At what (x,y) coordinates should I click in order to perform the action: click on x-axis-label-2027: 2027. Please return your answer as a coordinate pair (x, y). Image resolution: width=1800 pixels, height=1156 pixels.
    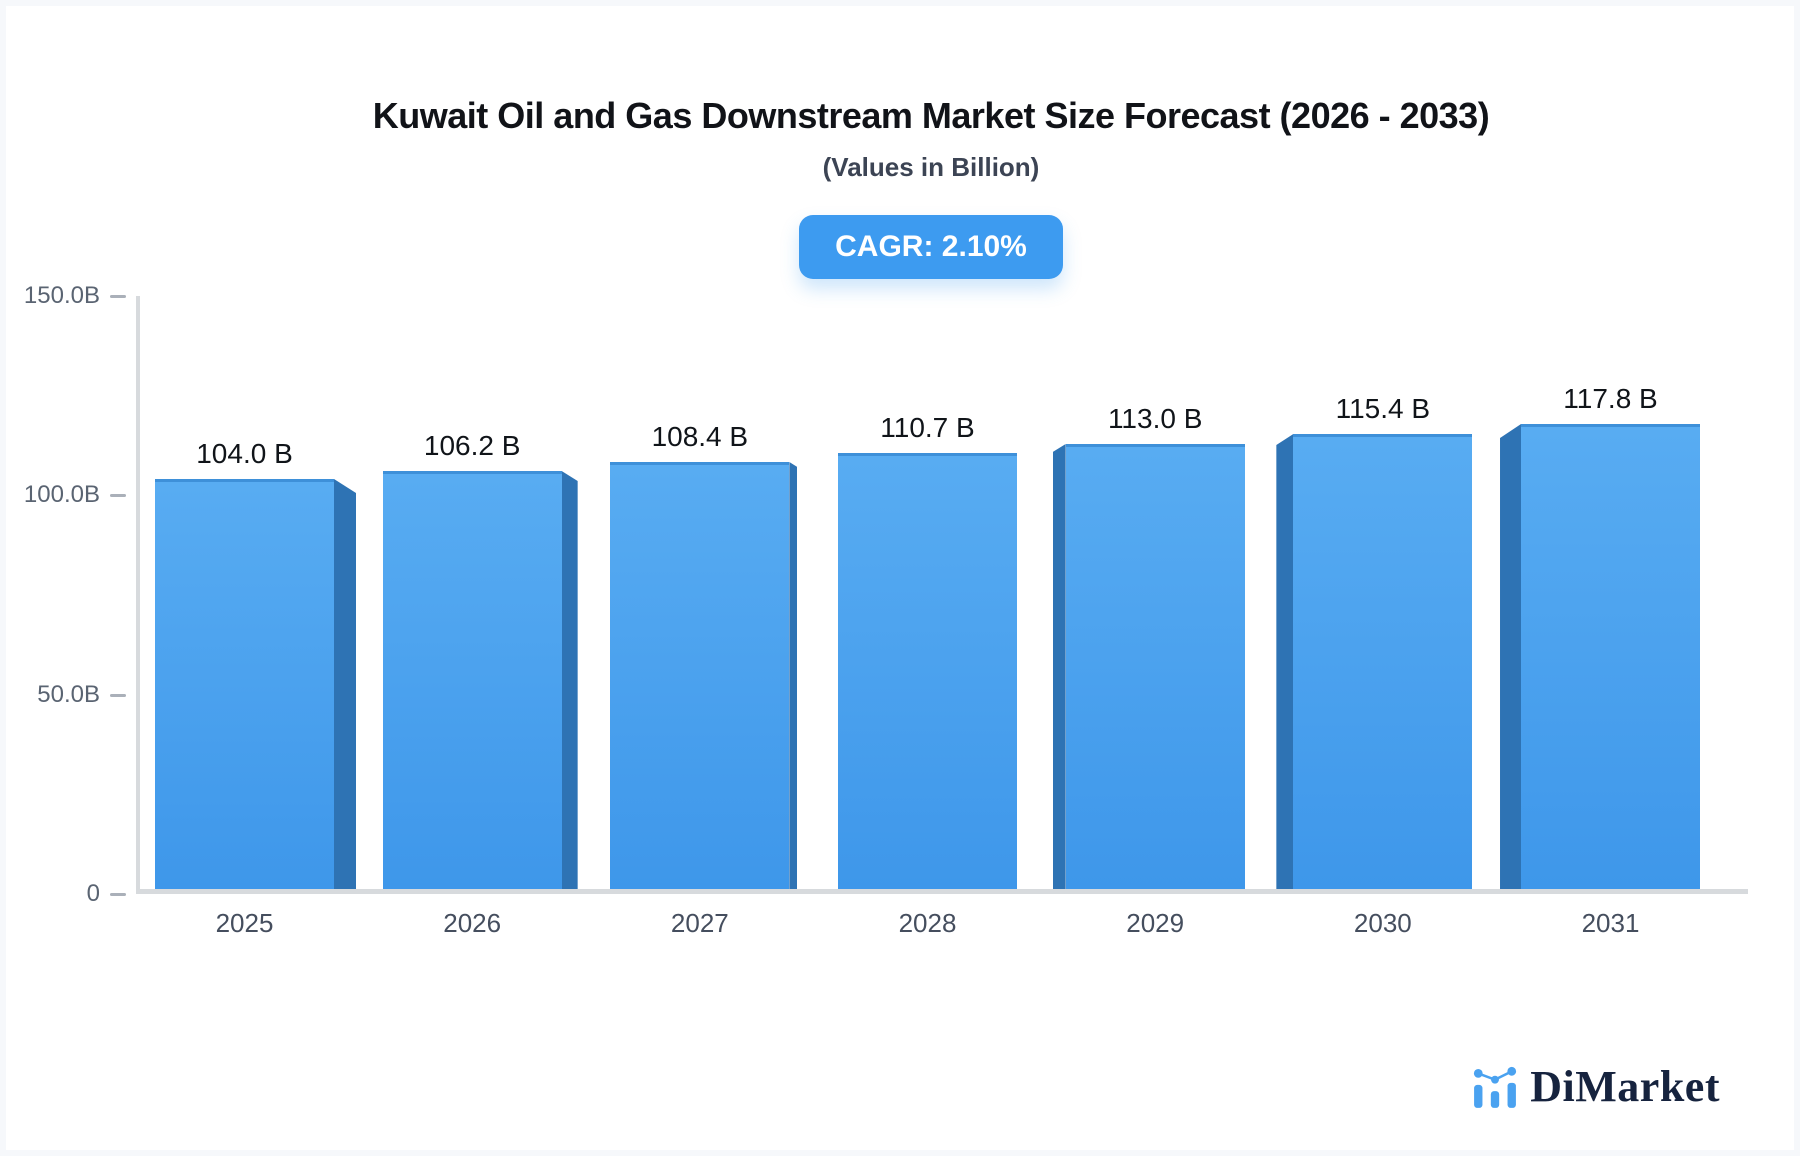
    Looking at the image, I should click on (699, 923).